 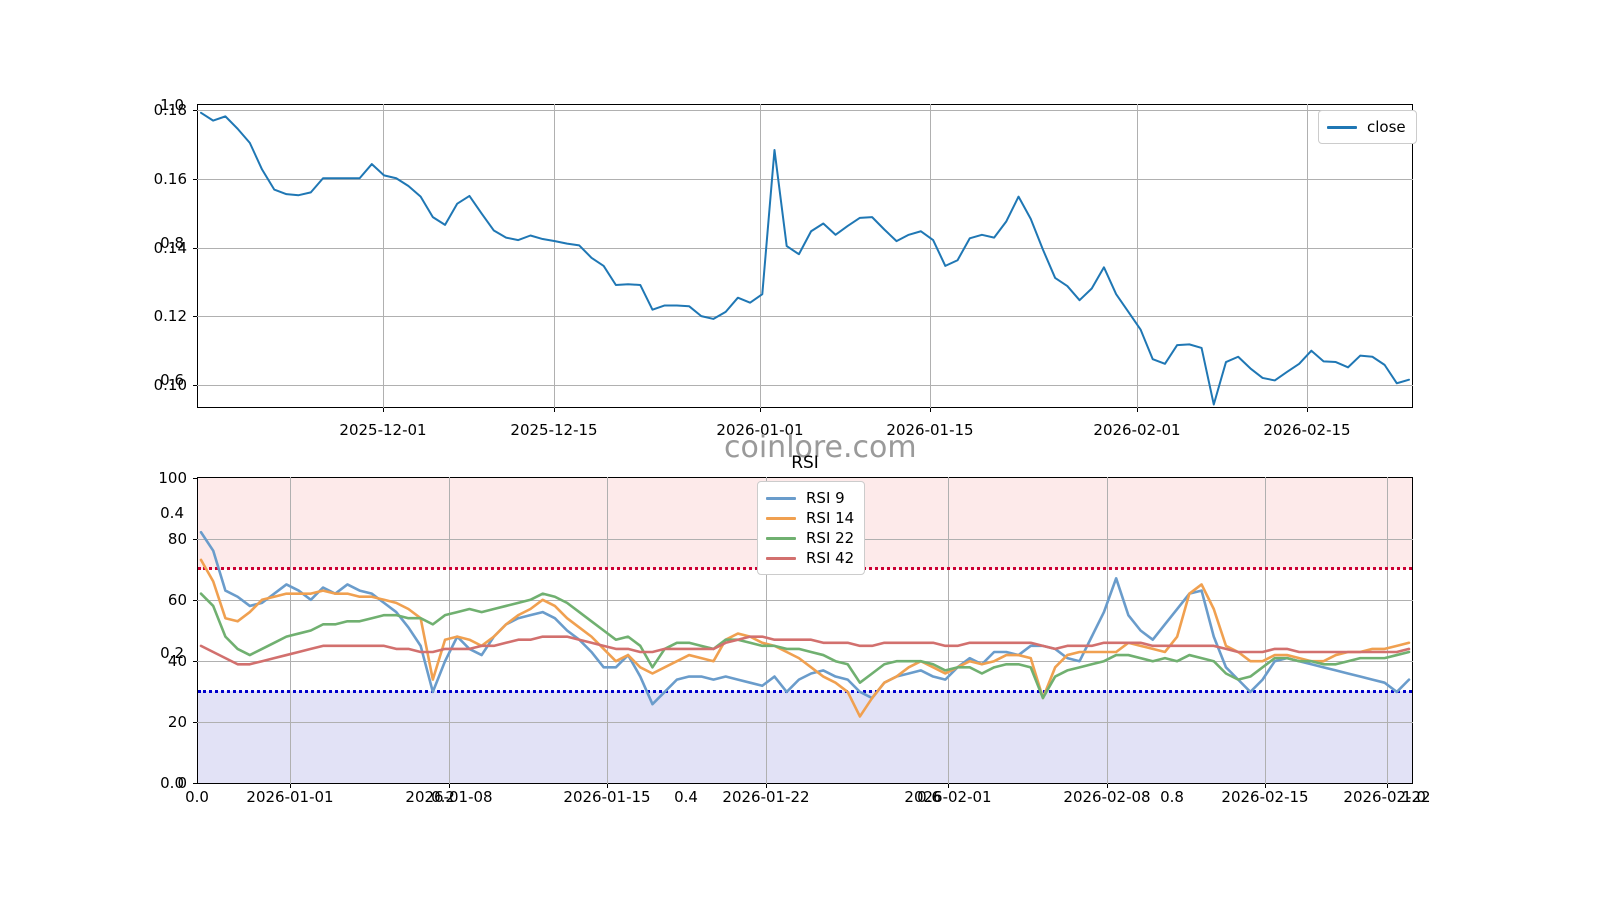 I want to click on price-overlay-ytick-label: 1.0, so click(x=172, y=105).